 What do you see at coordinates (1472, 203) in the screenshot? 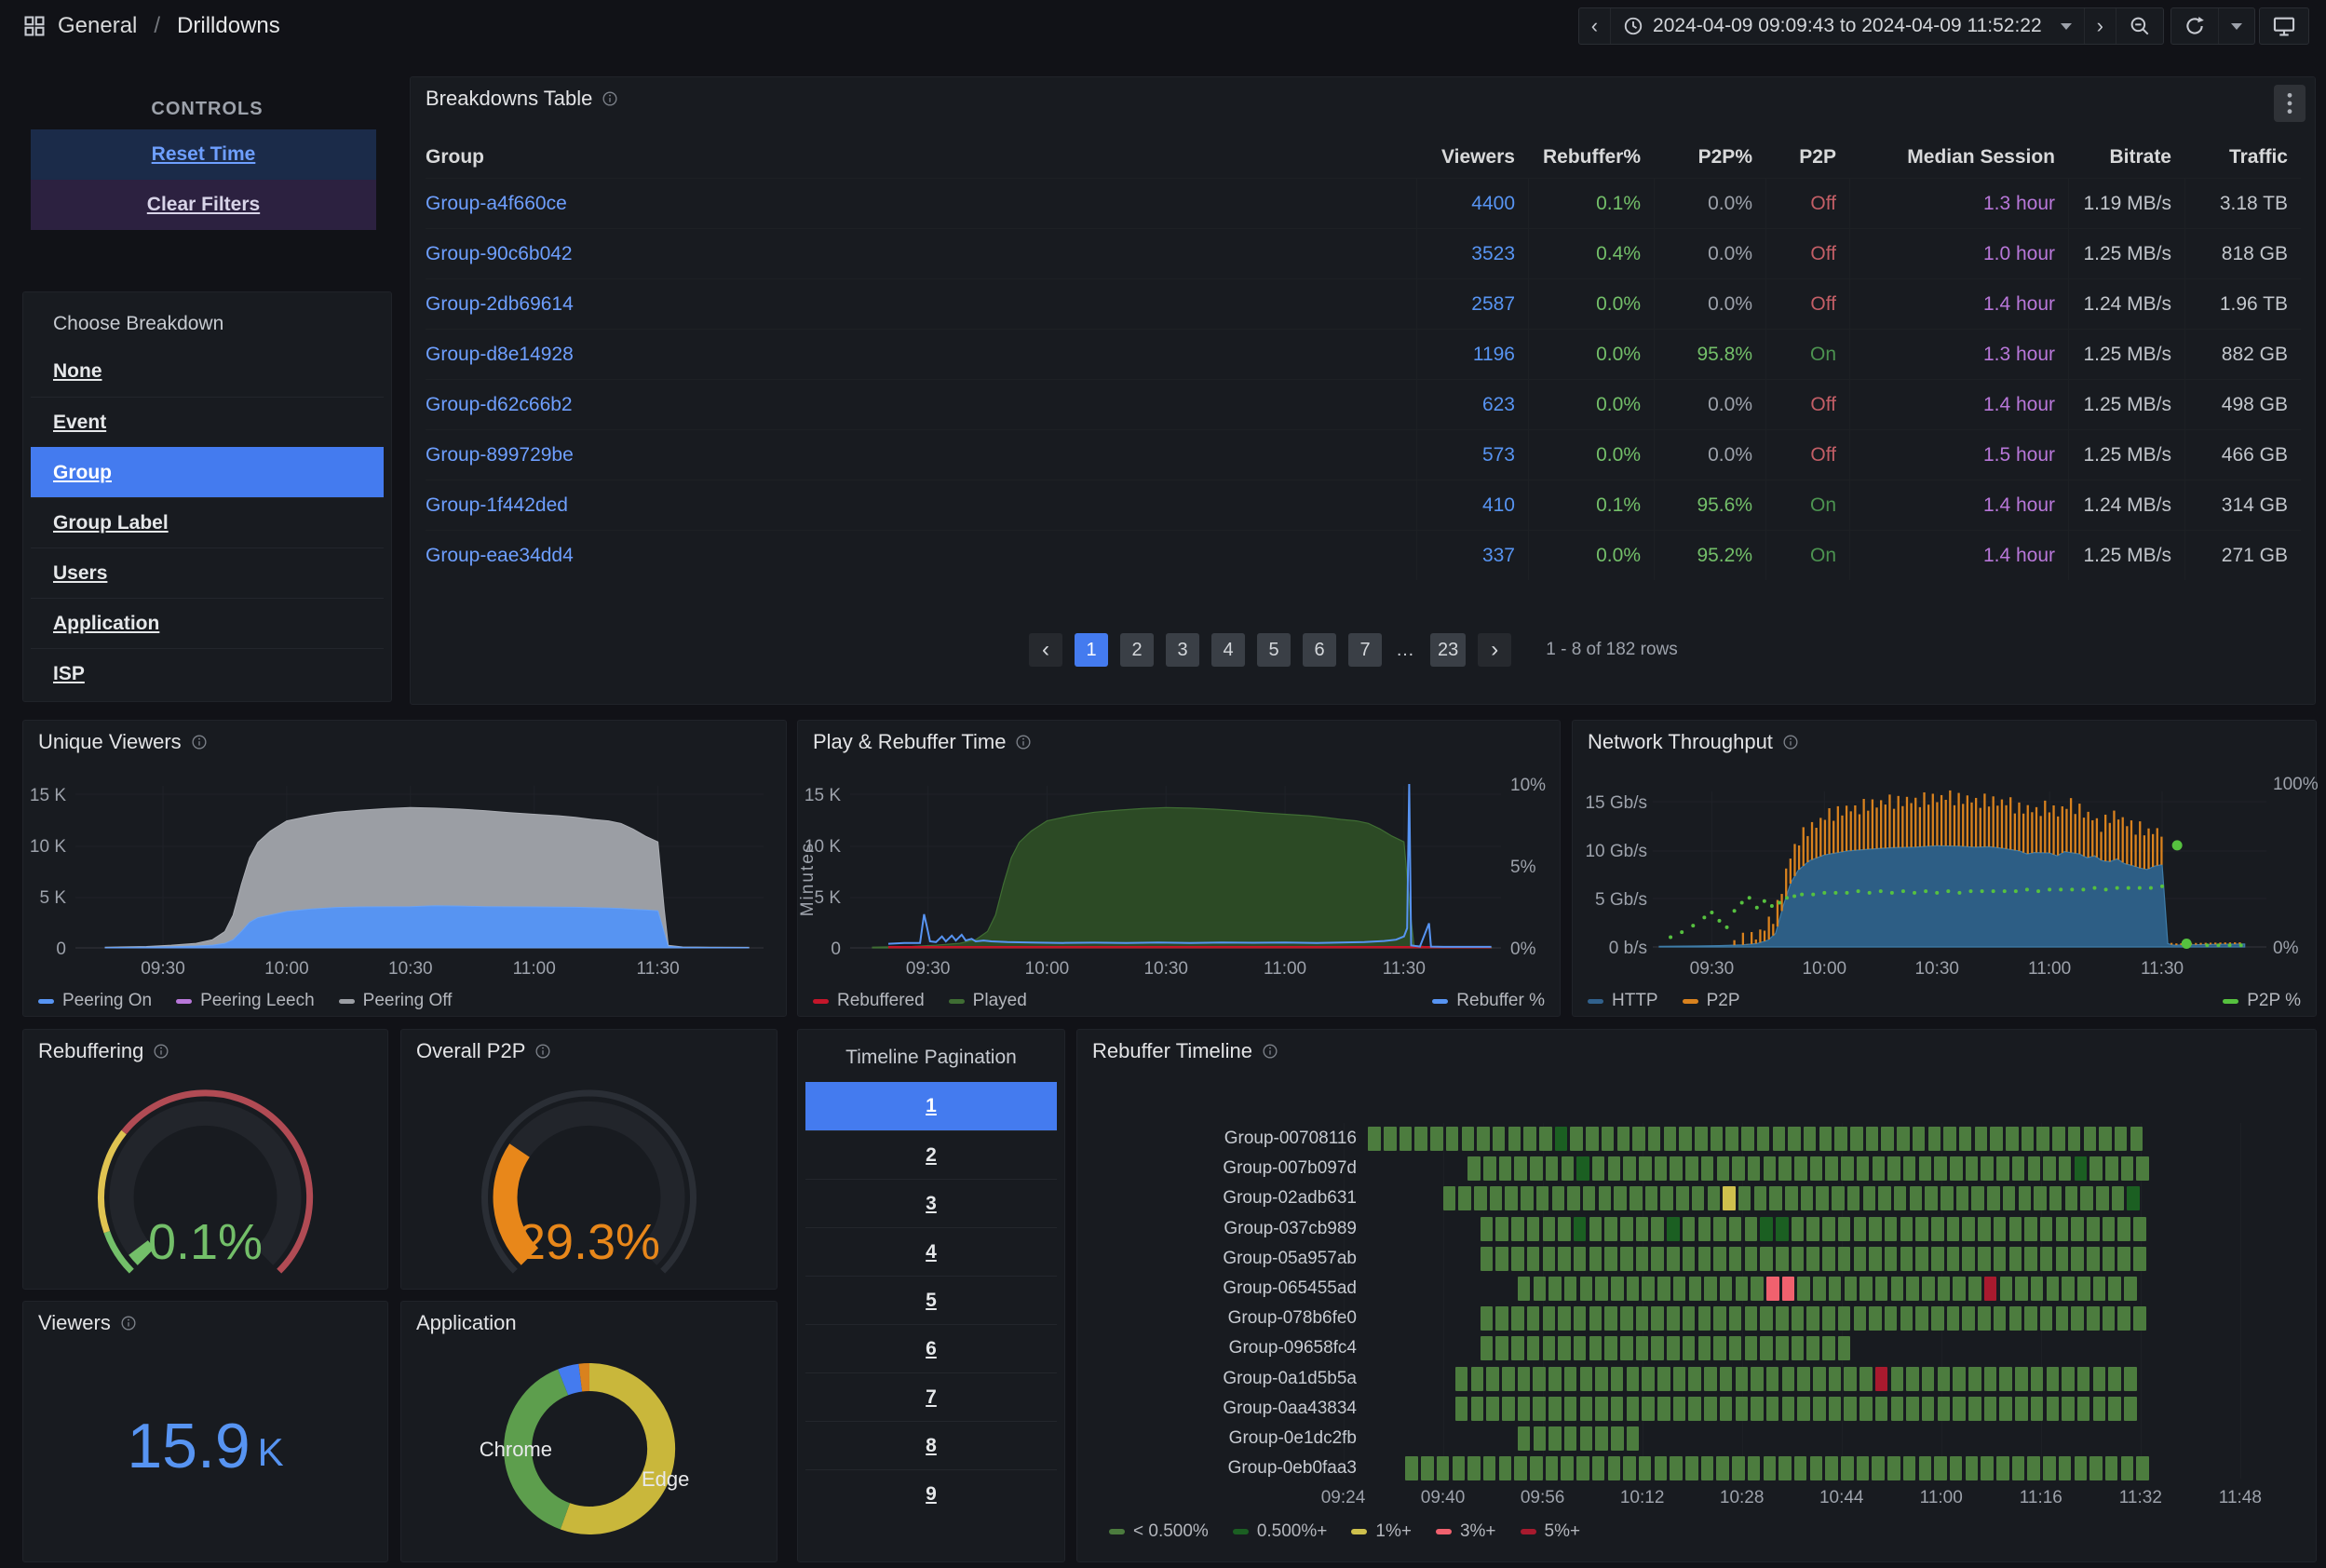
I see `table-cell: 4400` at bounding box center [1472, 203].